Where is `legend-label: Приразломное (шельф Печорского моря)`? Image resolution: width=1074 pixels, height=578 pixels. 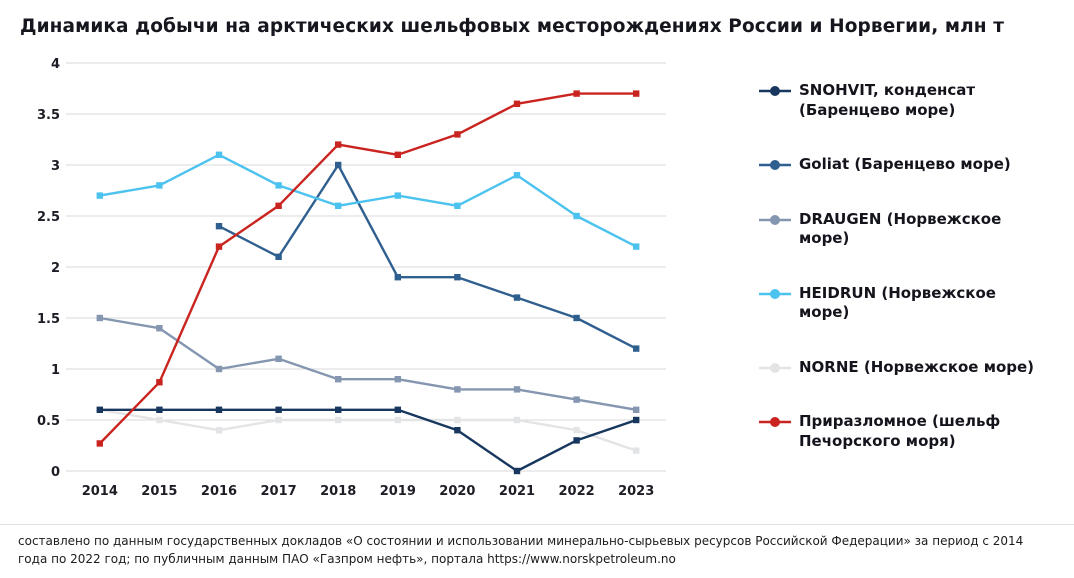 legend-label: Приразломное (шельф Печорского моря) is located at coordinates (900, 431).